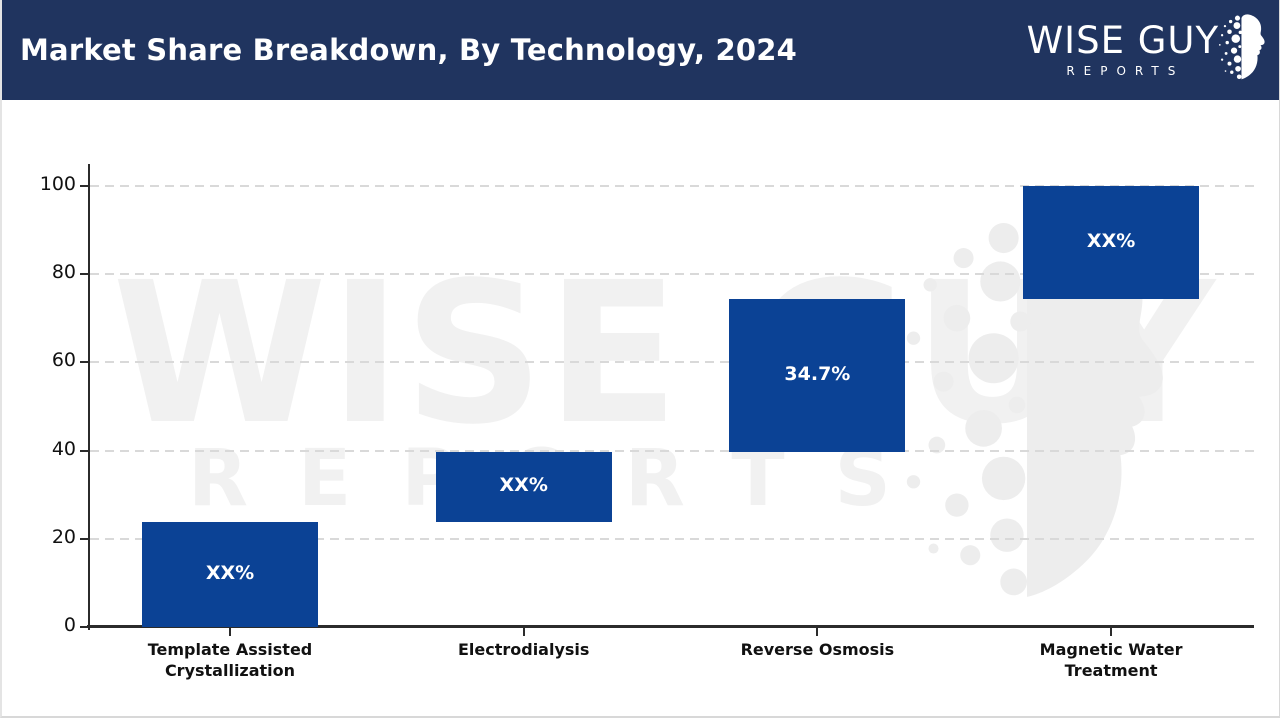 This screenshot has width=1280, height=720. What do you see at coordinates (63, 448) in the screenshot?
I see `y-tick-label-40: 40` at bounding box center [63, 448].